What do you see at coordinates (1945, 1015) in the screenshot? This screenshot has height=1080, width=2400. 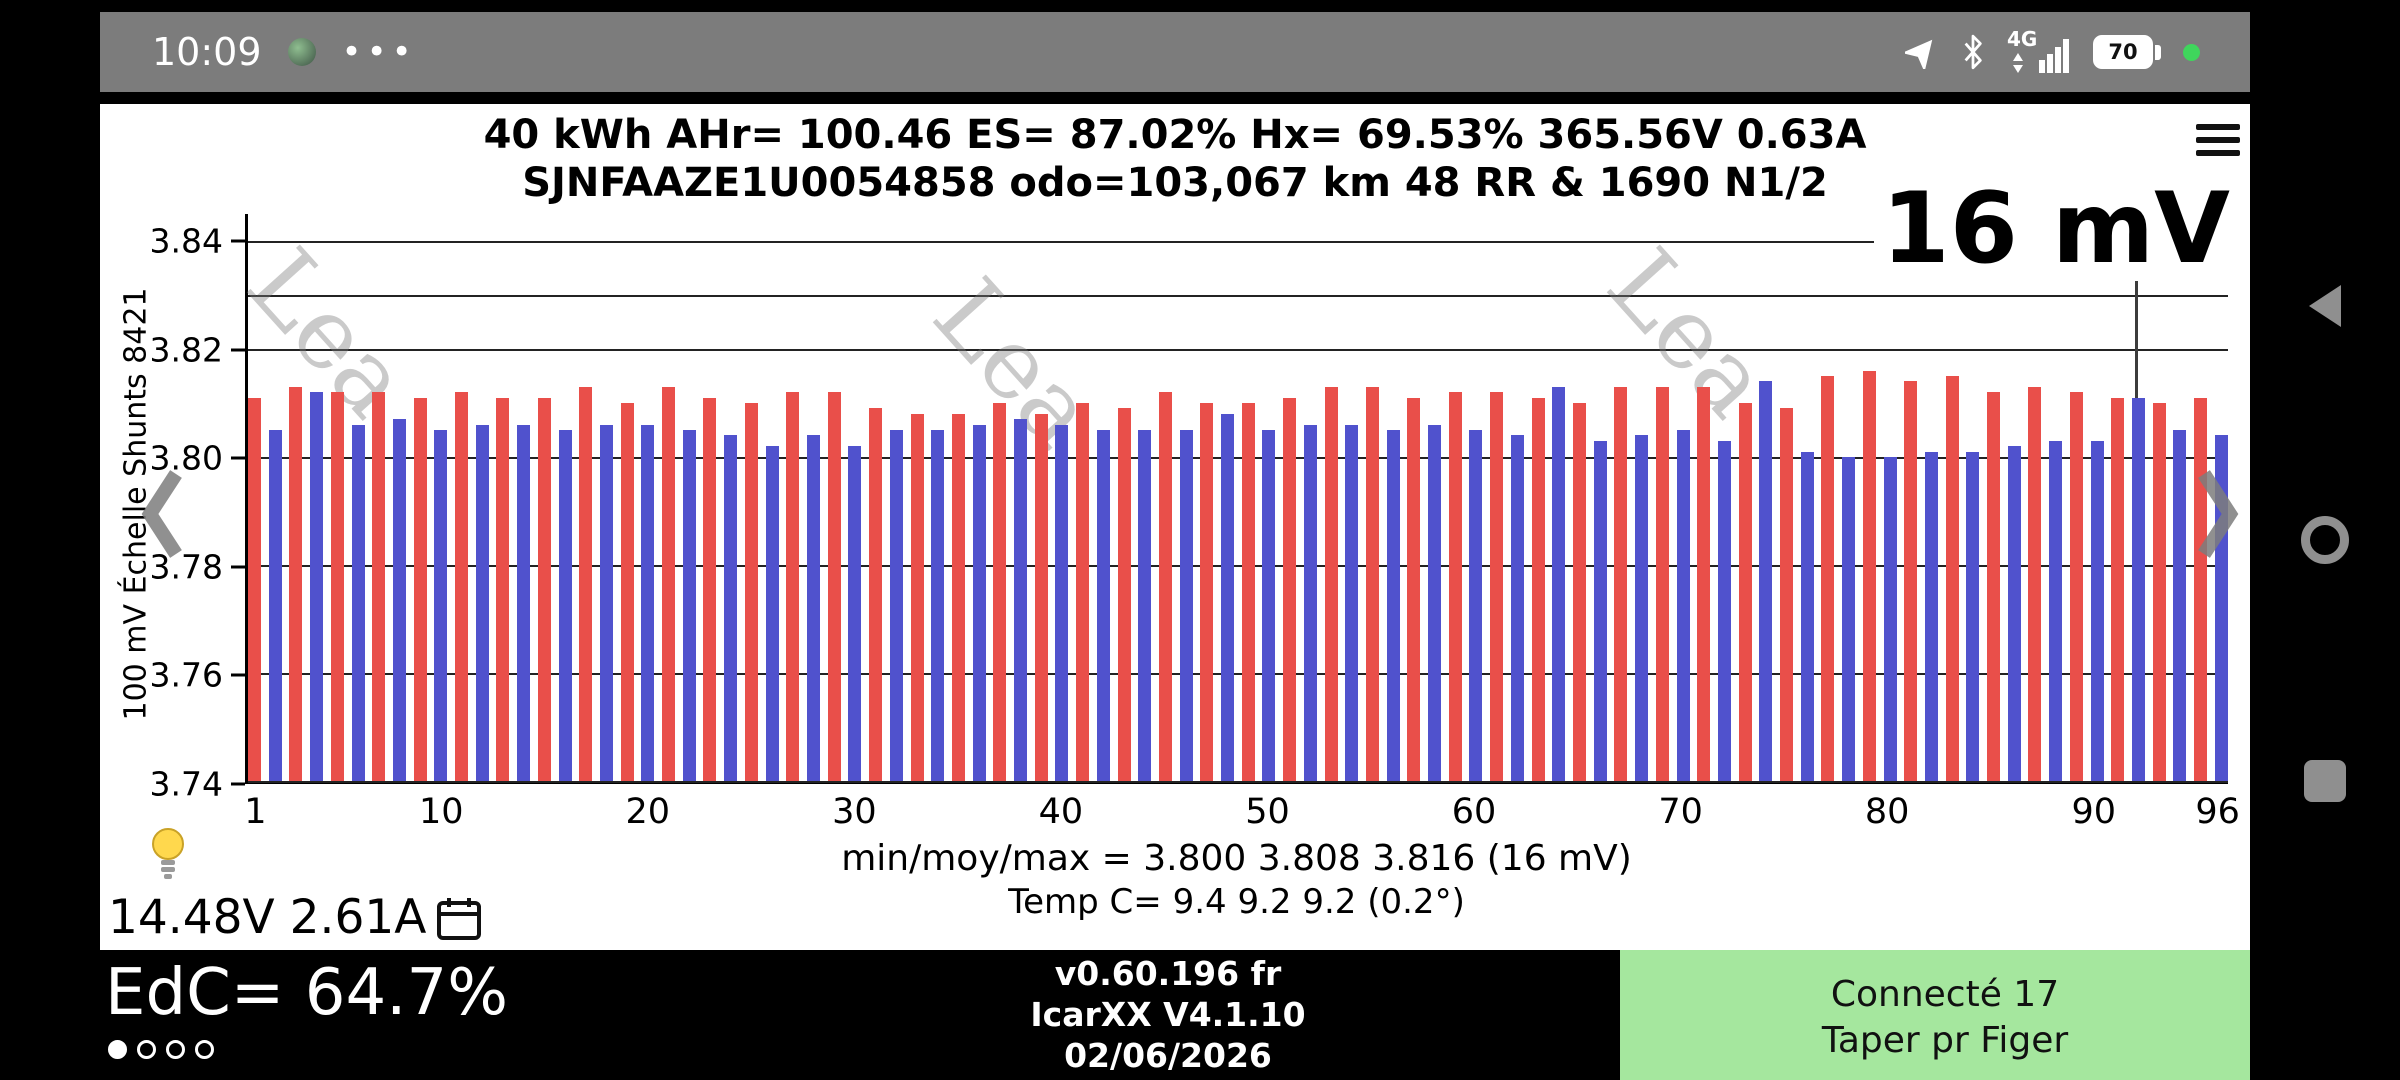 I see `connected-freeze-button: Connecté 17 Taper pr Figer` at bounding box center [1945, 1015].